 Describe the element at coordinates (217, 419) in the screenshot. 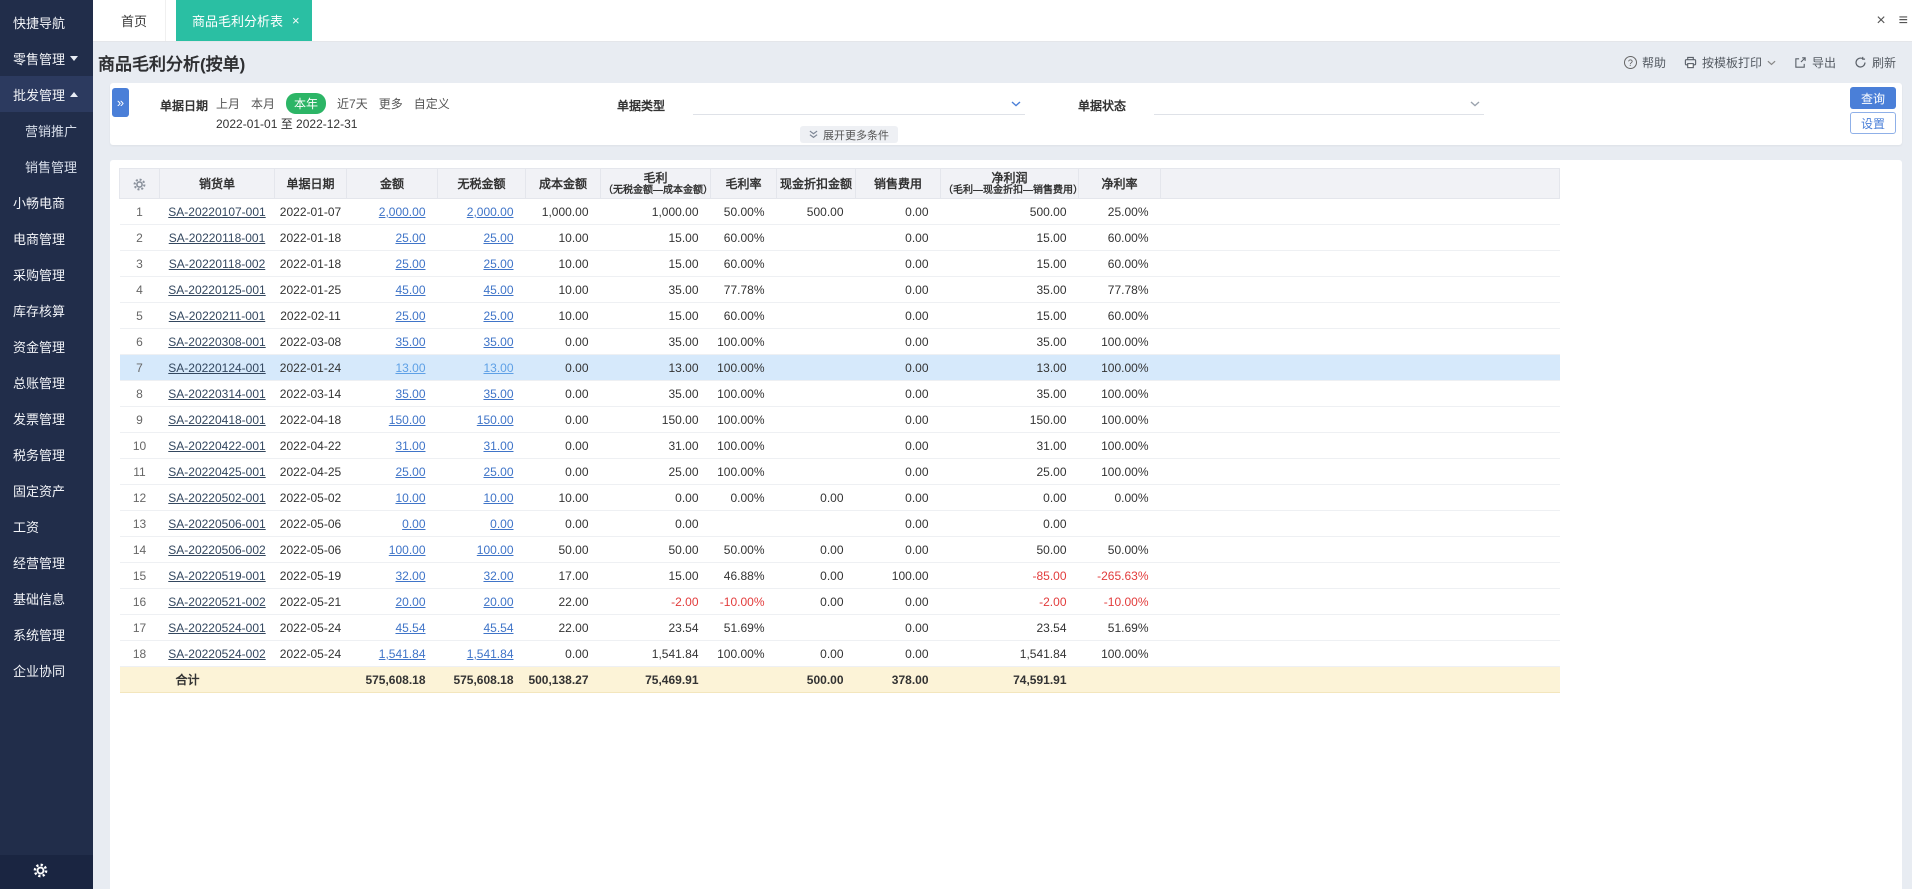

I see `order-link: SA-20220418-001` at that location.